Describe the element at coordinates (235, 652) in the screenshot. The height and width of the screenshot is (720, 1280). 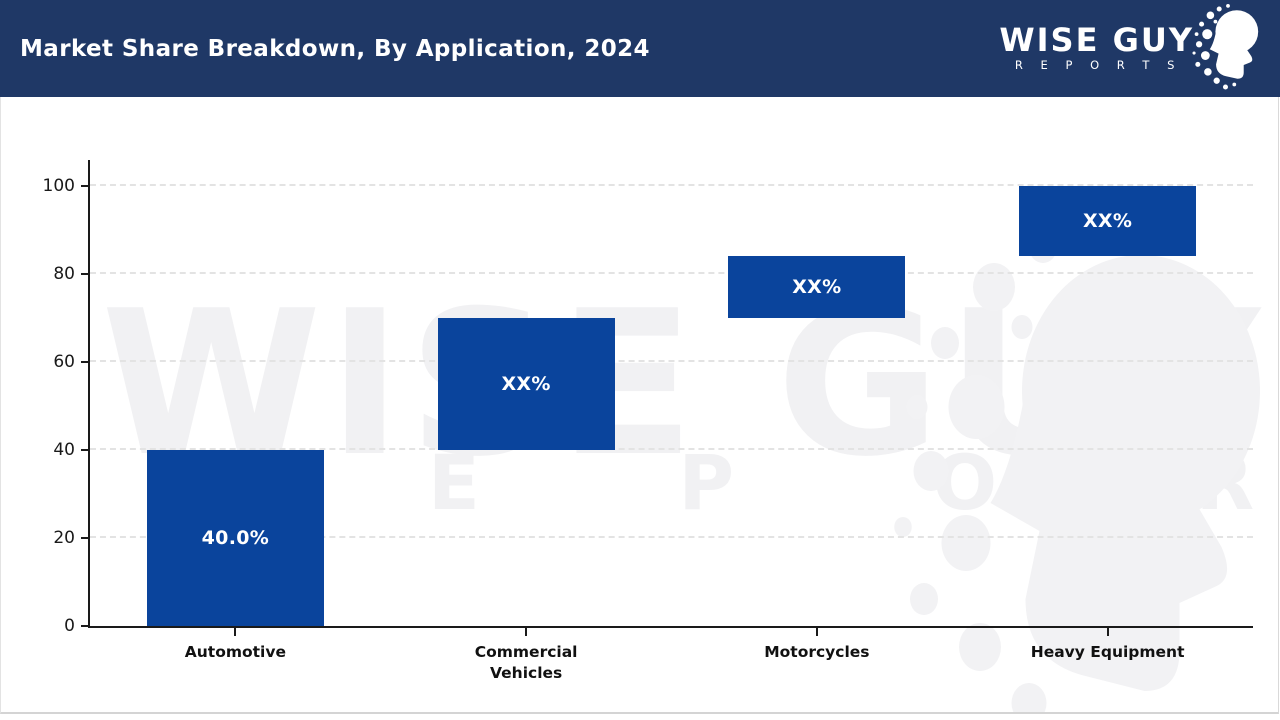
I see `x-category-label: Automotive` at that location.